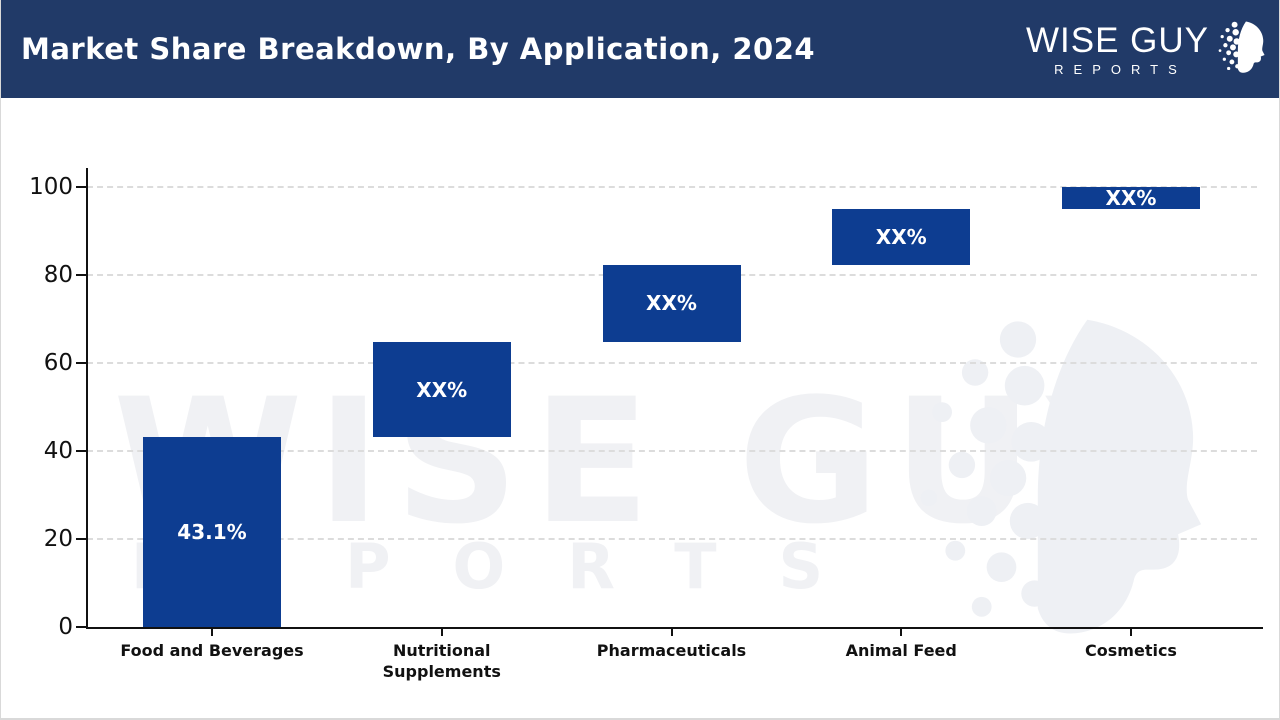 This screenshot has height=720, width=1280. Describe the element at coordinates (58, 363) in the screenshot. I see `y-tick-label-60: 60` at that location.